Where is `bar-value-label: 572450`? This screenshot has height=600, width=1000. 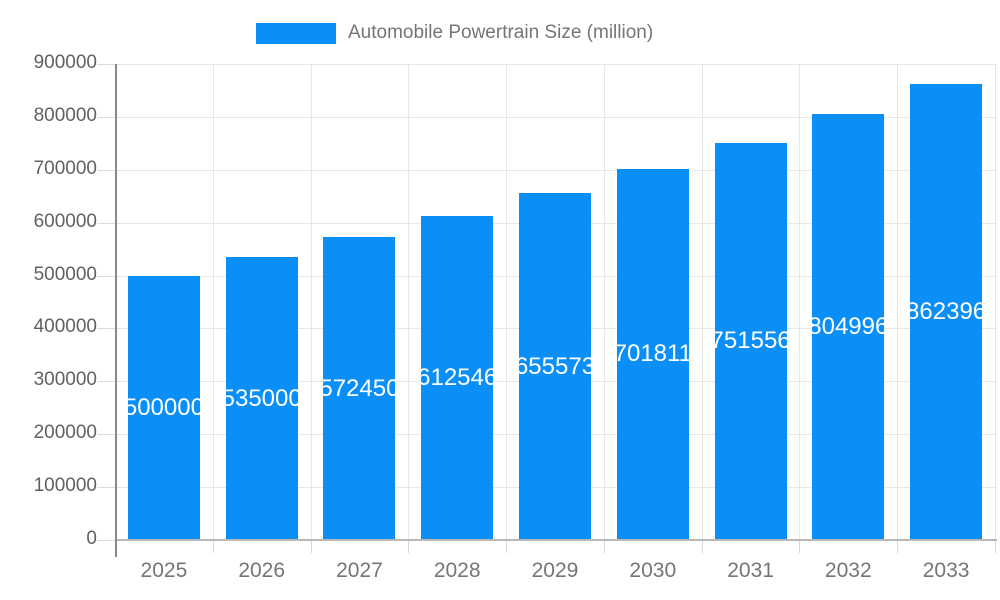 bar-value-label: 572450 is located at coordinates (359, 388).